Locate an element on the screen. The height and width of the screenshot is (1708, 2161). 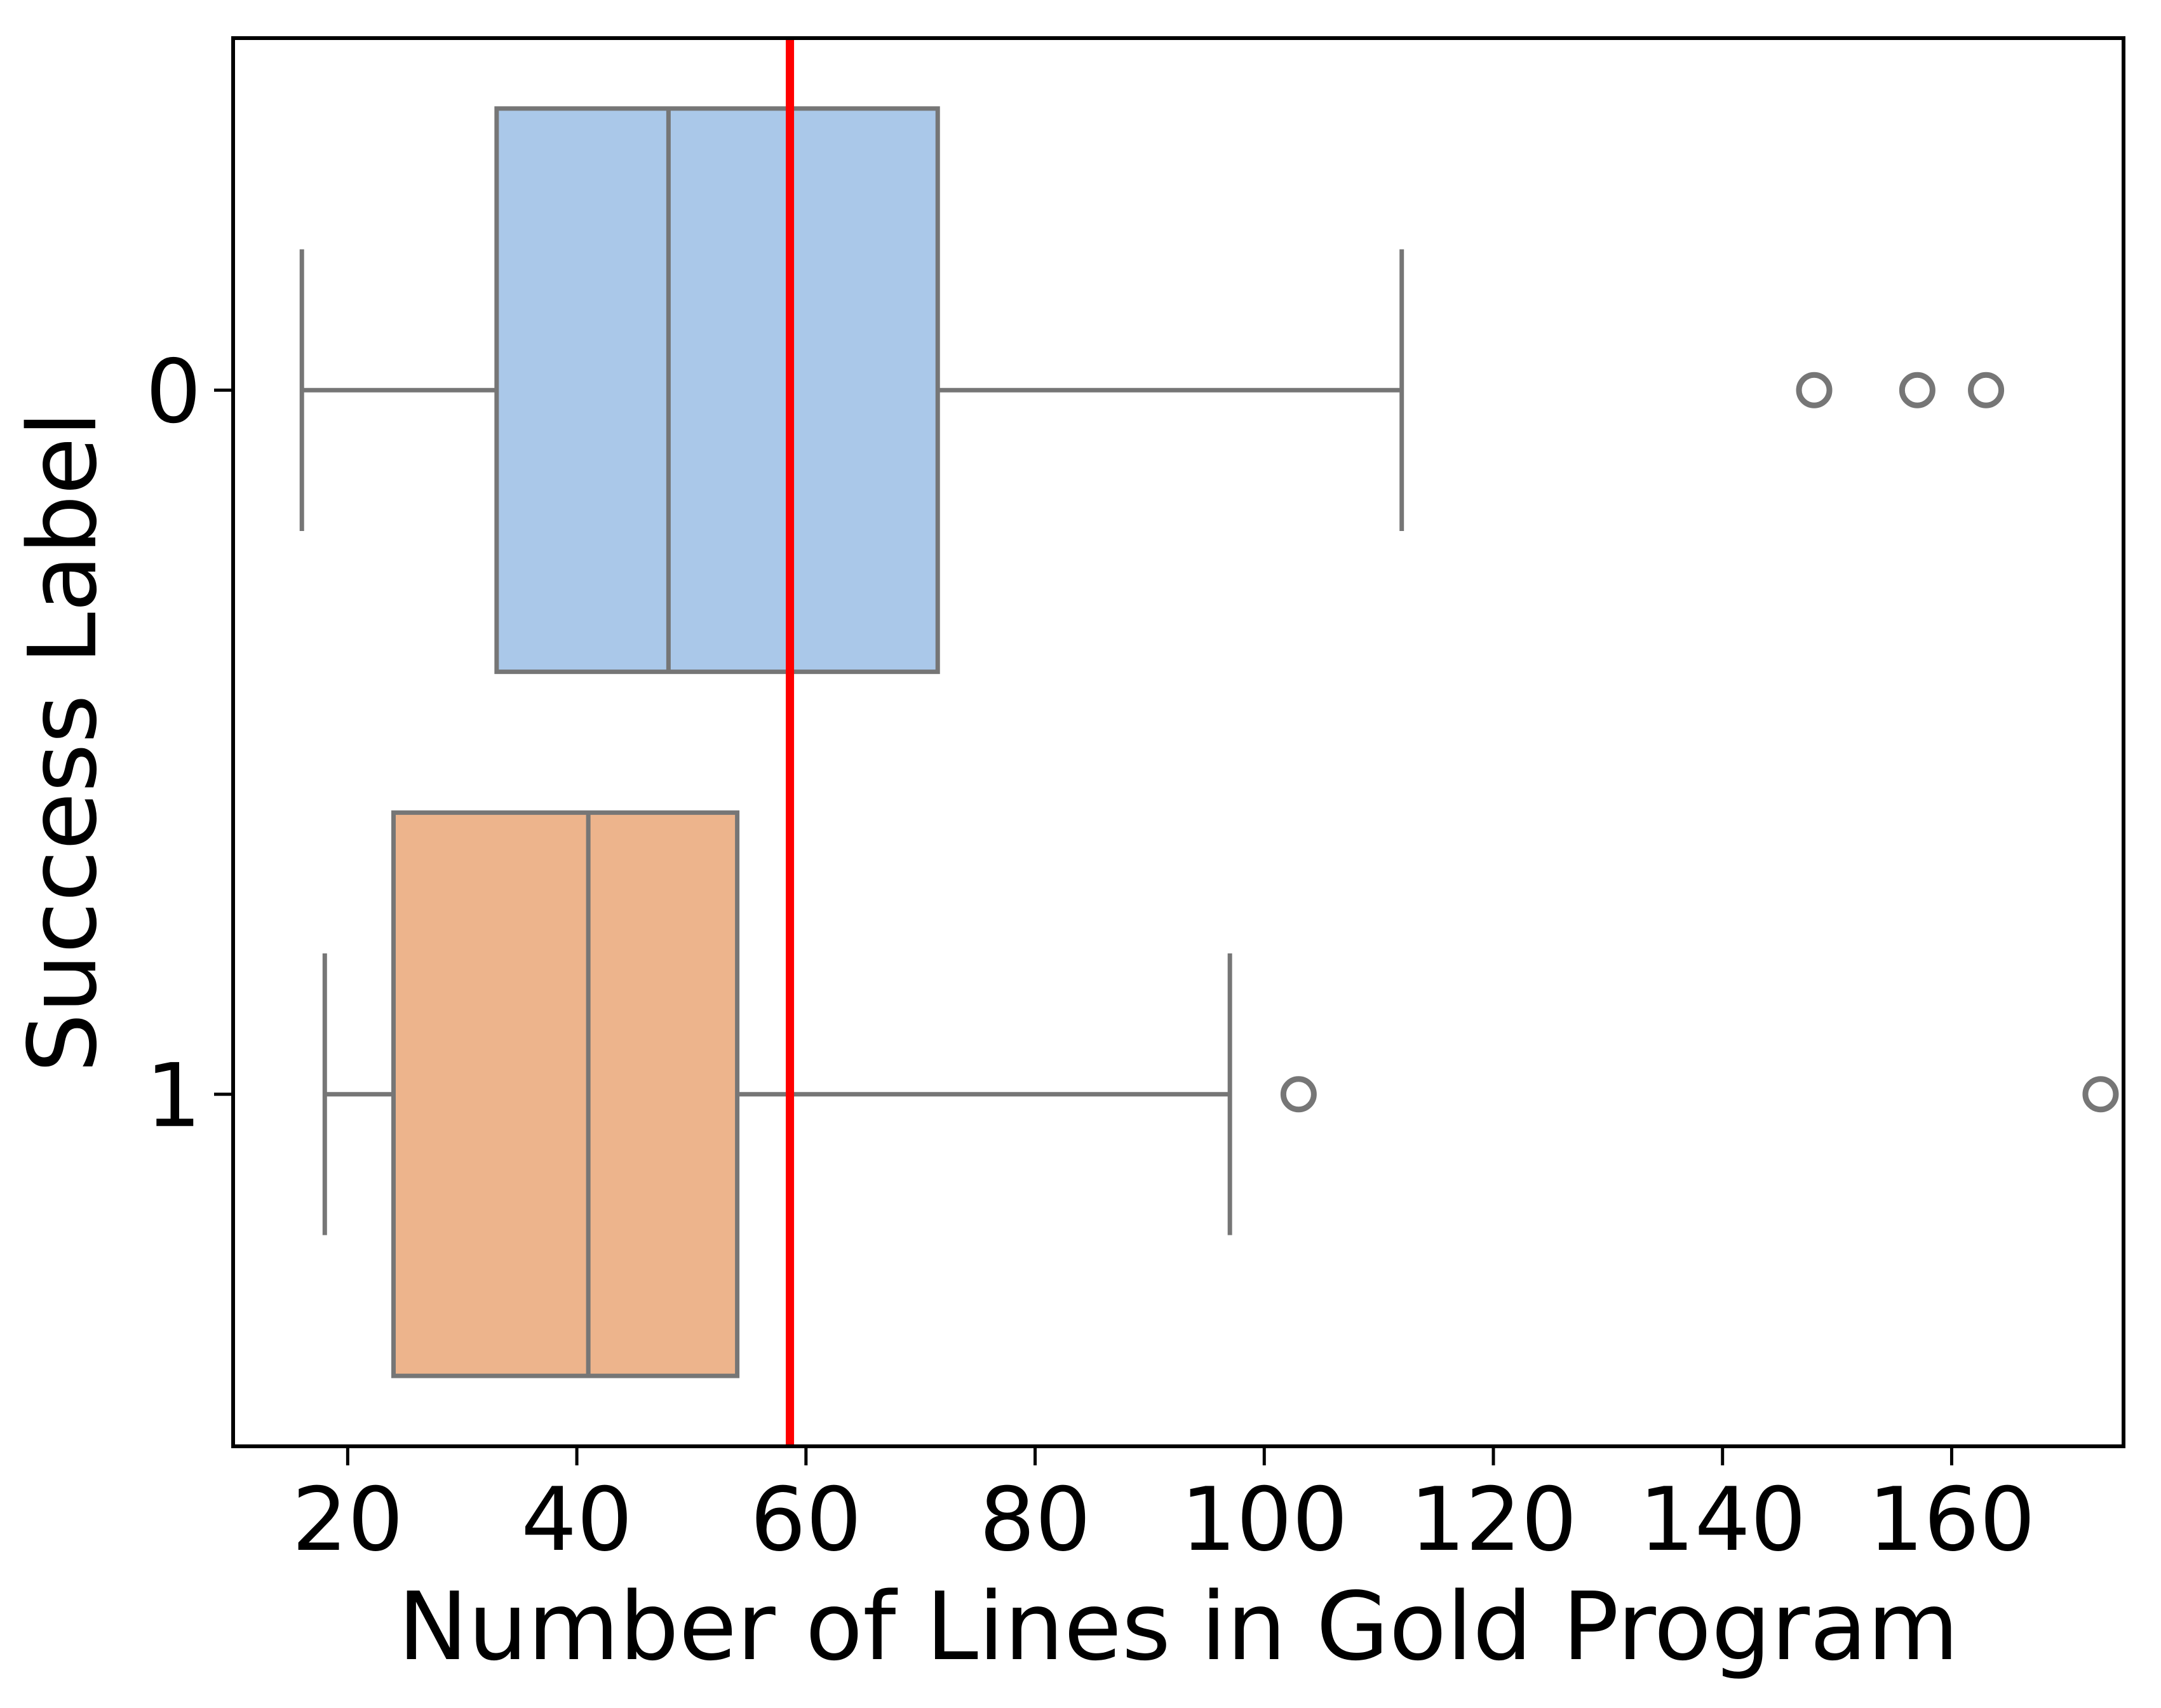
x-axis-label: Number of Lines in Gold Program is located at coordinates (1178, 1626).